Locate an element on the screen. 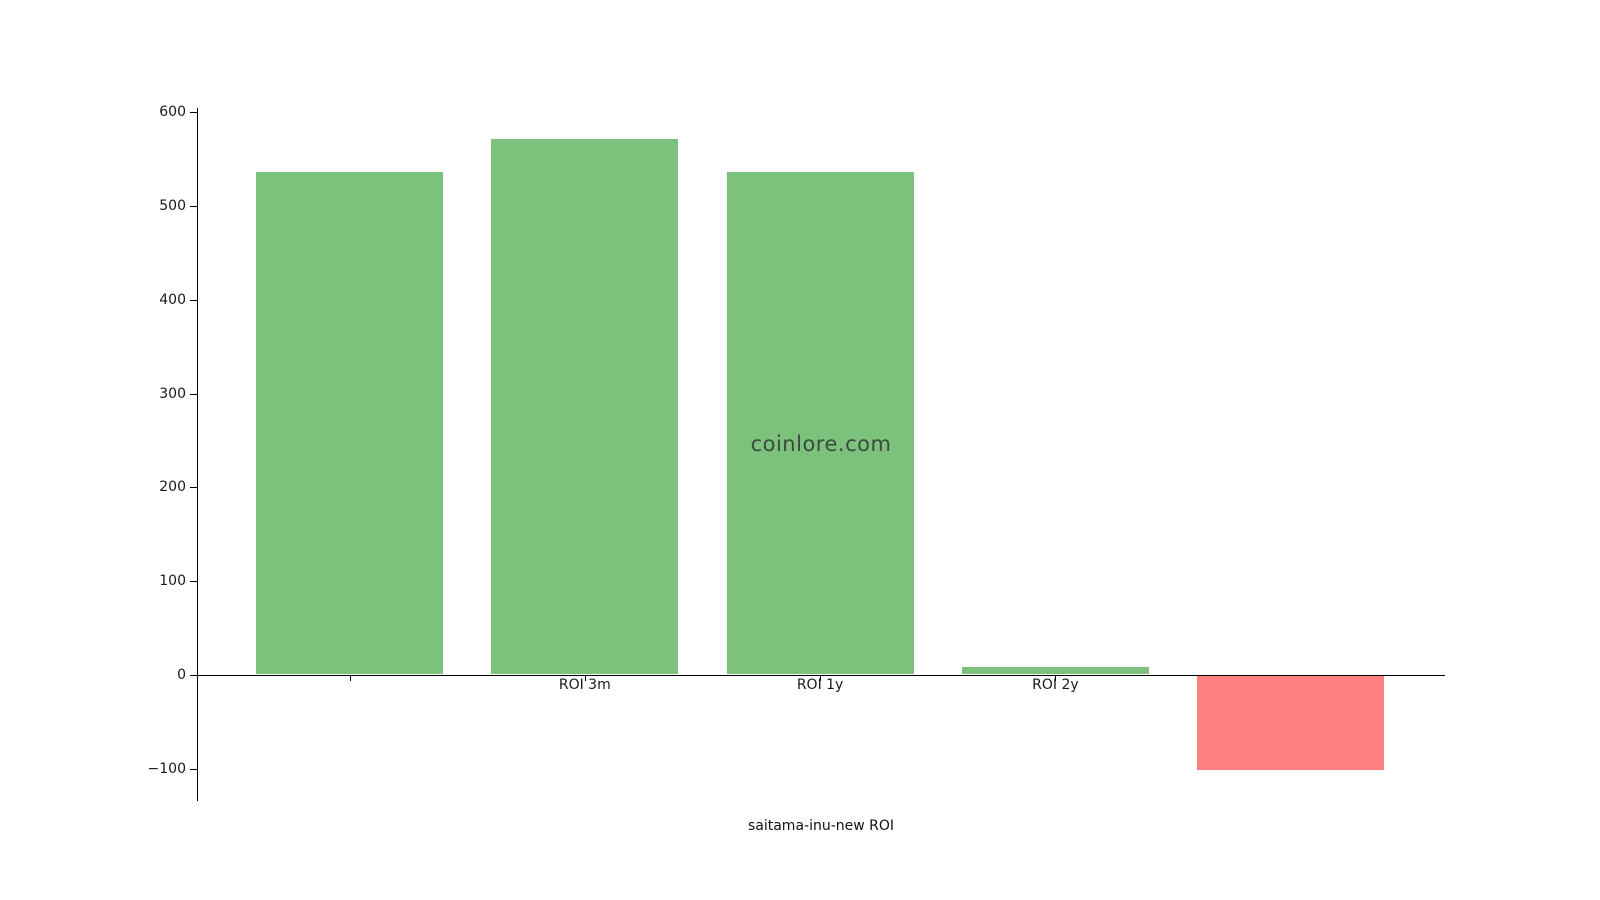  watermark-text: coinlore.com is located at coordinates (821, 444).